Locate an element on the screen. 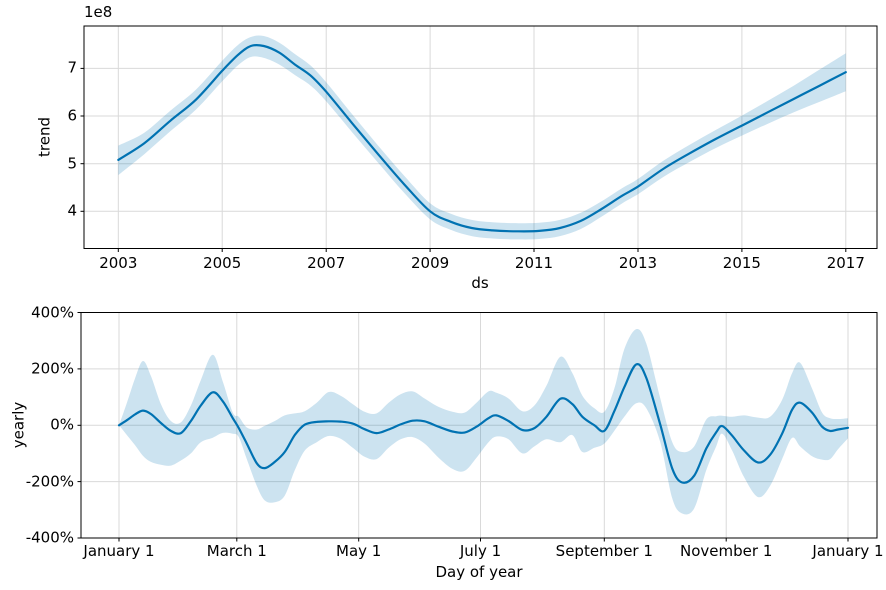 This screenshot has width=886, height=590. yearly-x-axis-label: Day of year is located at coordinates (479, 572).